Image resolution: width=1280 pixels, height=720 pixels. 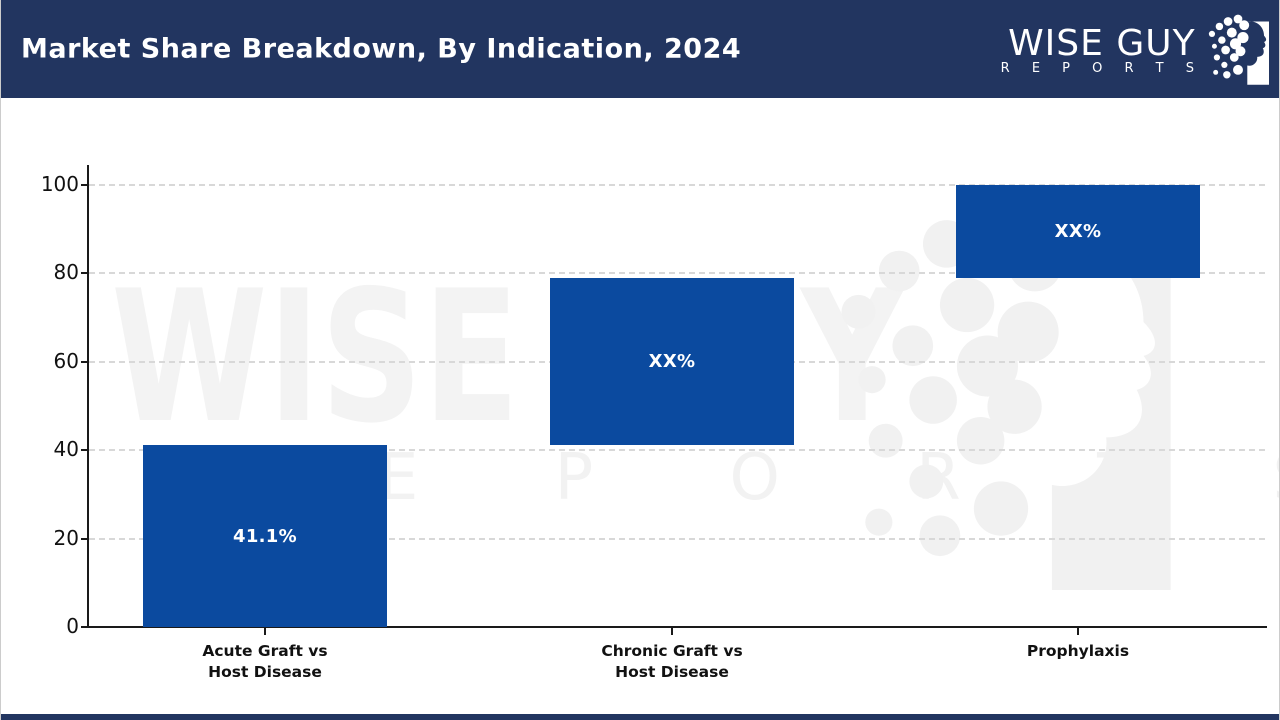 I want to click on bar-segment: 41.1%, so click(x=265, y=536).